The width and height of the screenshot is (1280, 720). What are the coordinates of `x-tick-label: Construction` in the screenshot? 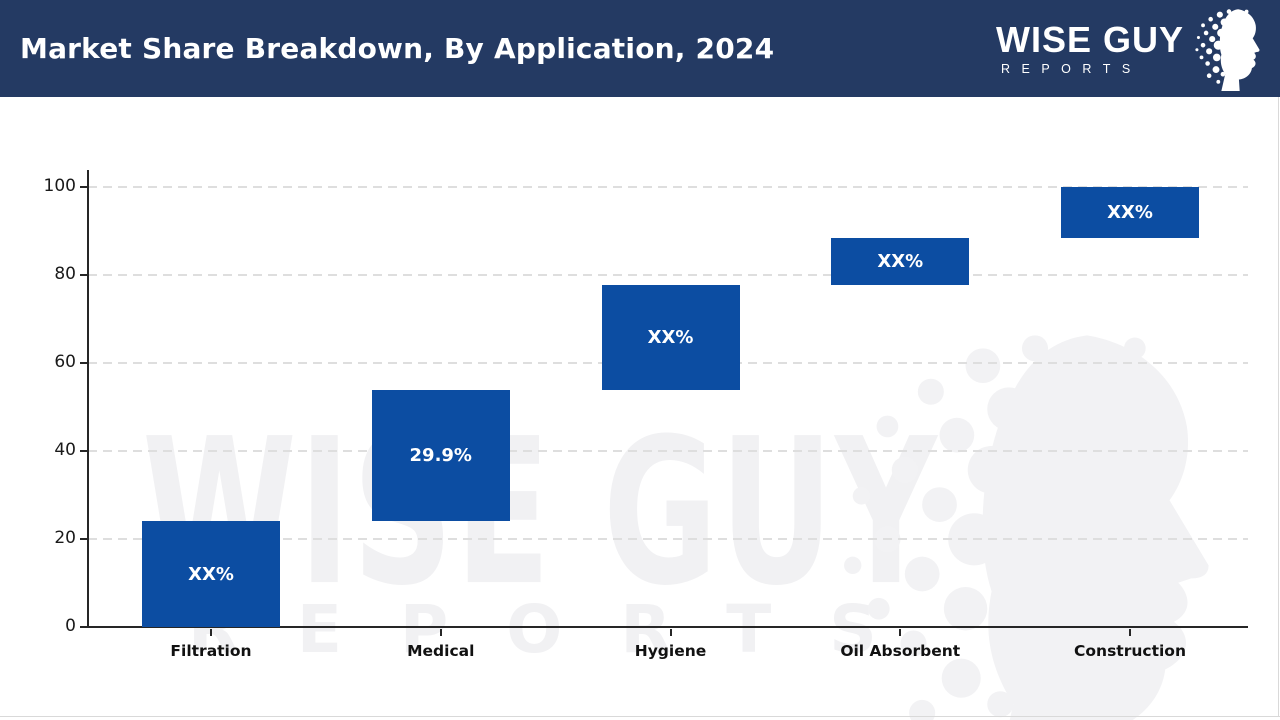 It's located at (1130, 651).